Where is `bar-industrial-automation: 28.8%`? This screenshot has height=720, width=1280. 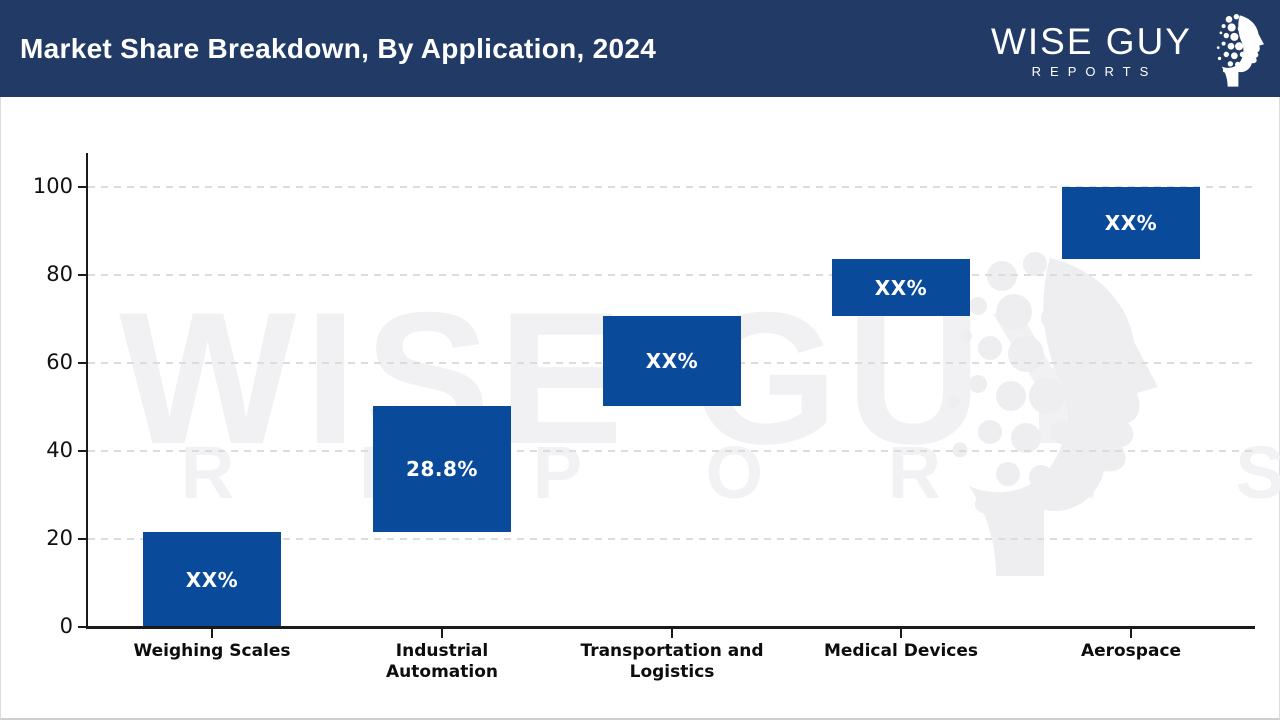
bar-industrial-automation: 28.8% is located at coordinates (442, 469).